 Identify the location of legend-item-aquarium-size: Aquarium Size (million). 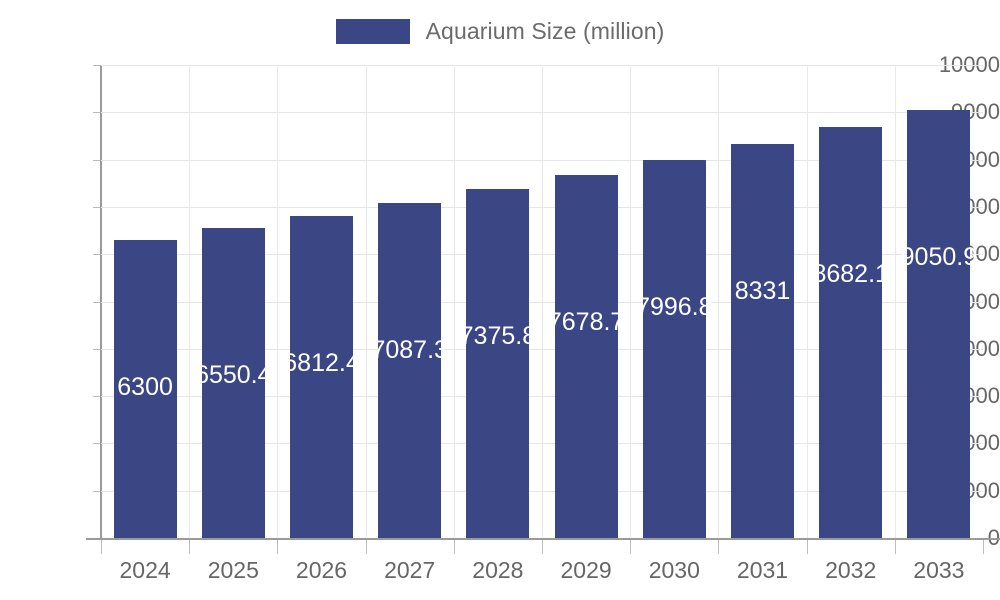
(500, 31).